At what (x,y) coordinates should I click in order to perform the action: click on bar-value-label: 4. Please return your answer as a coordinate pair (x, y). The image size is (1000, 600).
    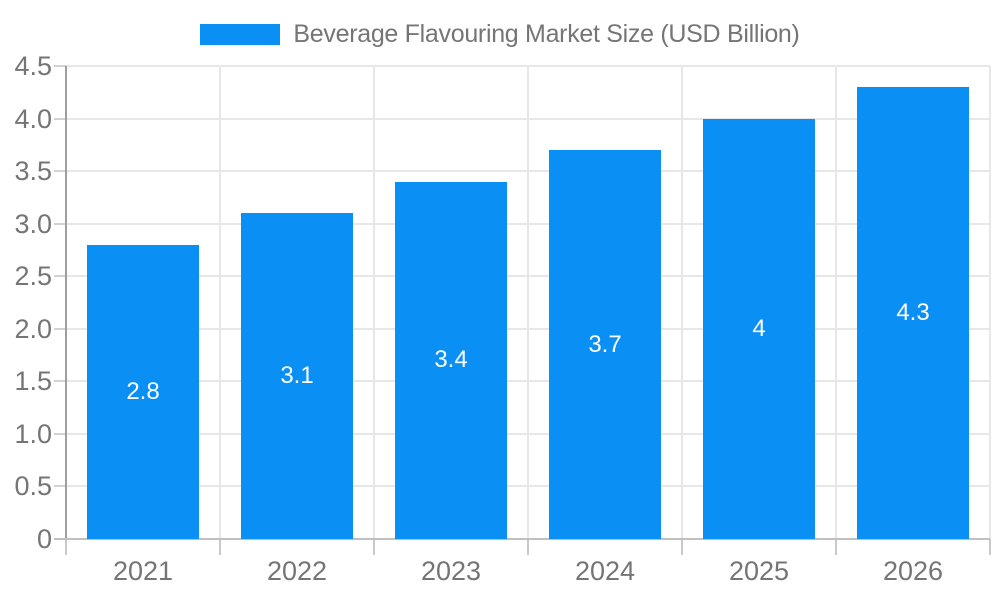
    Looking at the image, I should click on (759, 328).